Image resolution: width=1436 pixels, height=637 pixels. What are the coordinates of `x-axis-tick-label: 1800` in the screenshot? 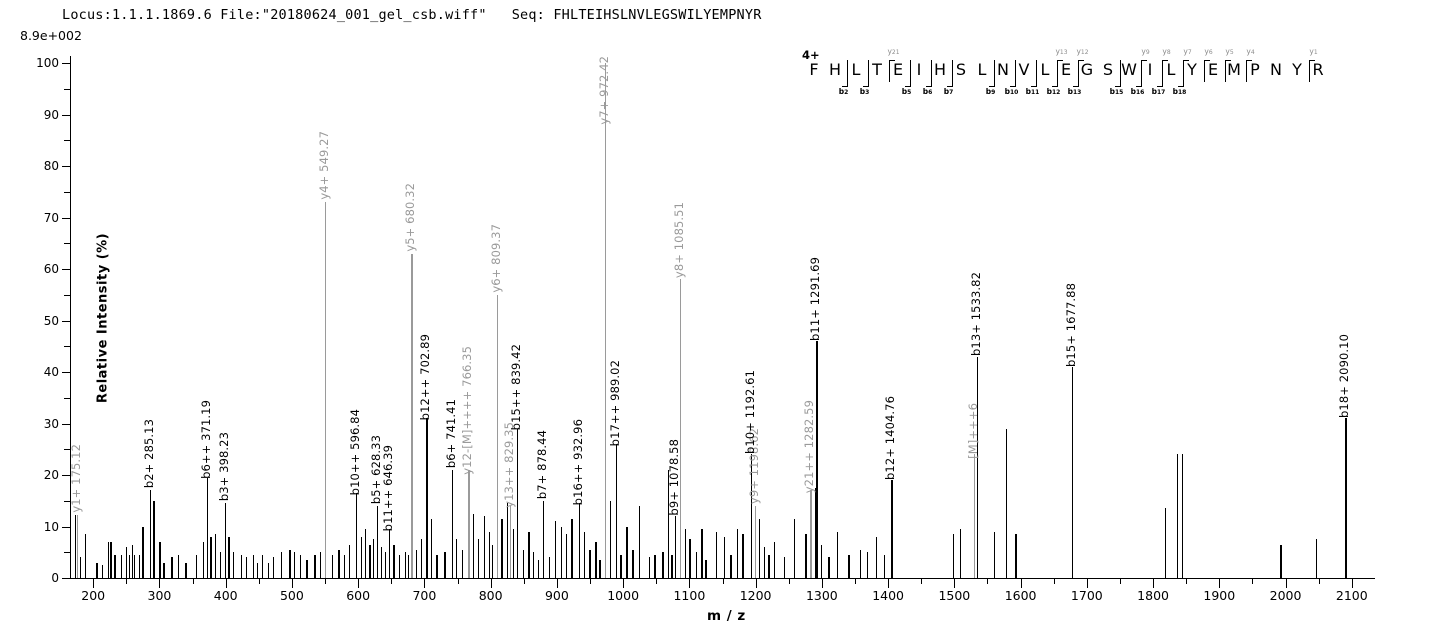 It's located at (1153, 595).